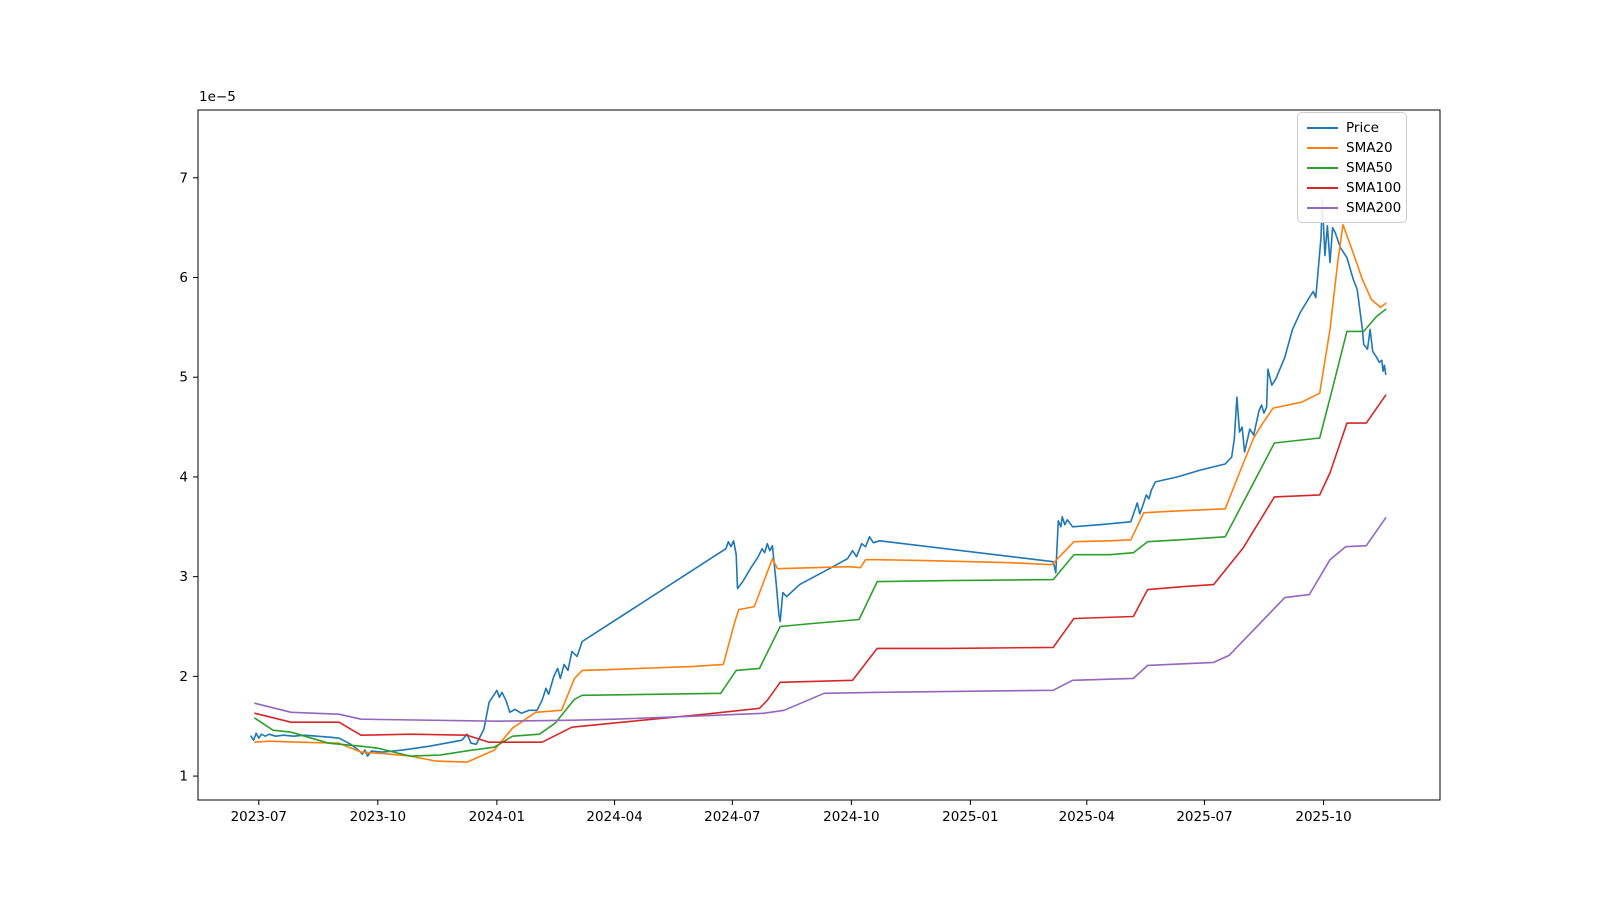  What do you see at coordinates (183, 378) in the screenshot?
I see `y-tick-label: 5` at bounding box center [183, 378].